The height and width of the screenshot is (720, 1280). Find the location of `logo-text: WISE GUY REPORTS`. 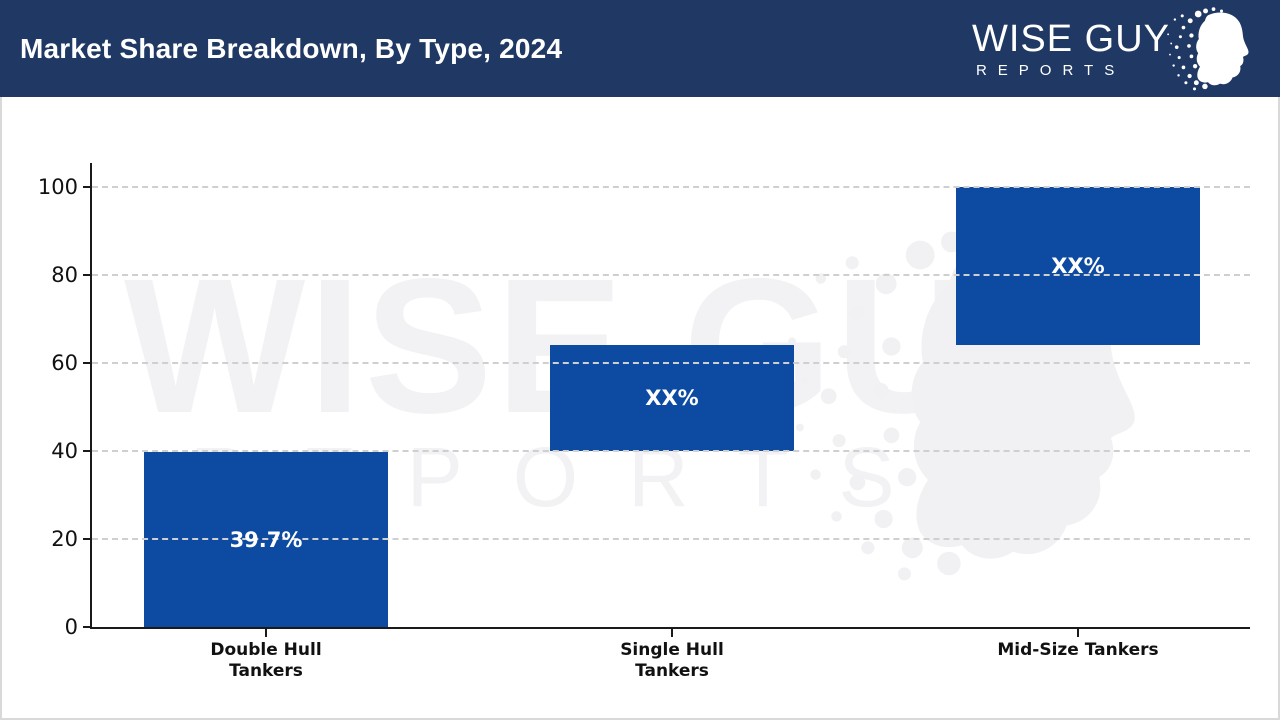

logo-text: WISE GUY REPORTS is located at coordinates (1071, 49).